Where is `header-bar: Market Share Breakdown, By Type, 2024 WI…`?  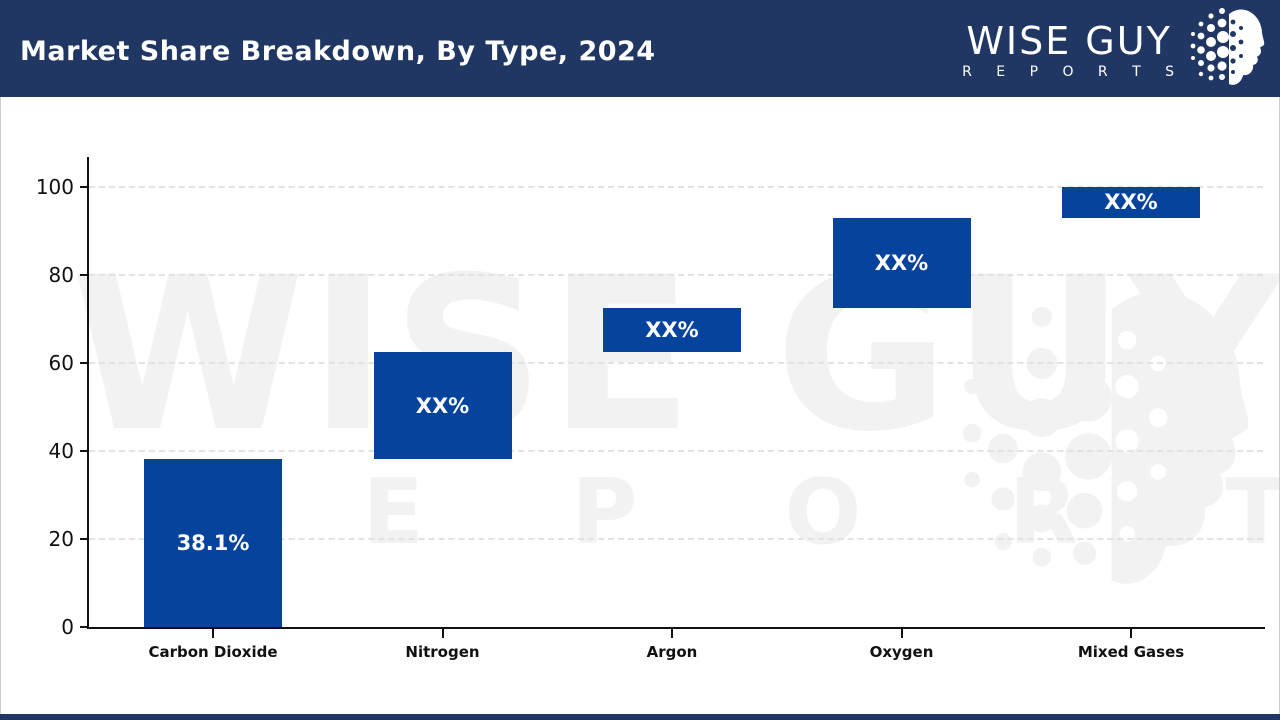
header-bar: Market Share Breakdown, By Type, 2024 WI… is located at coordinates (640, 48).